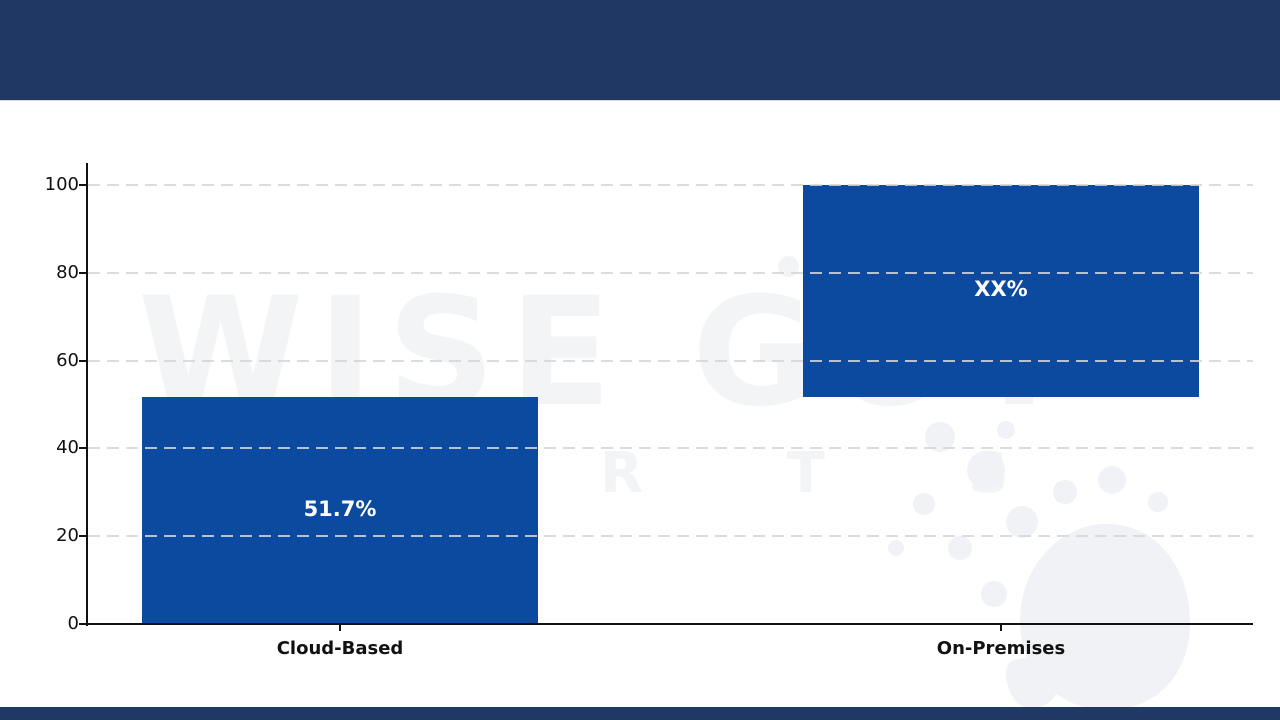 The height and width of the screenshot is (720, 1280). Describe the element at coordinates (61, 184) in the screenshot. I see `y-axis-tick-label: 100` at that location.